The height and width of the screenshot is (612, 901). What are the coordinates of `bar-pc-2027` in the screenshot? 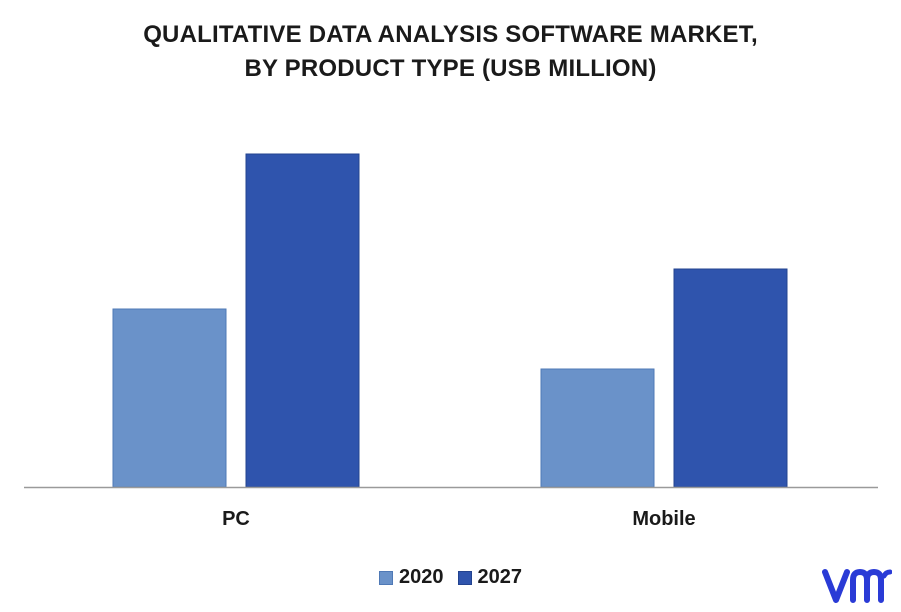 It's located at (302, 320).